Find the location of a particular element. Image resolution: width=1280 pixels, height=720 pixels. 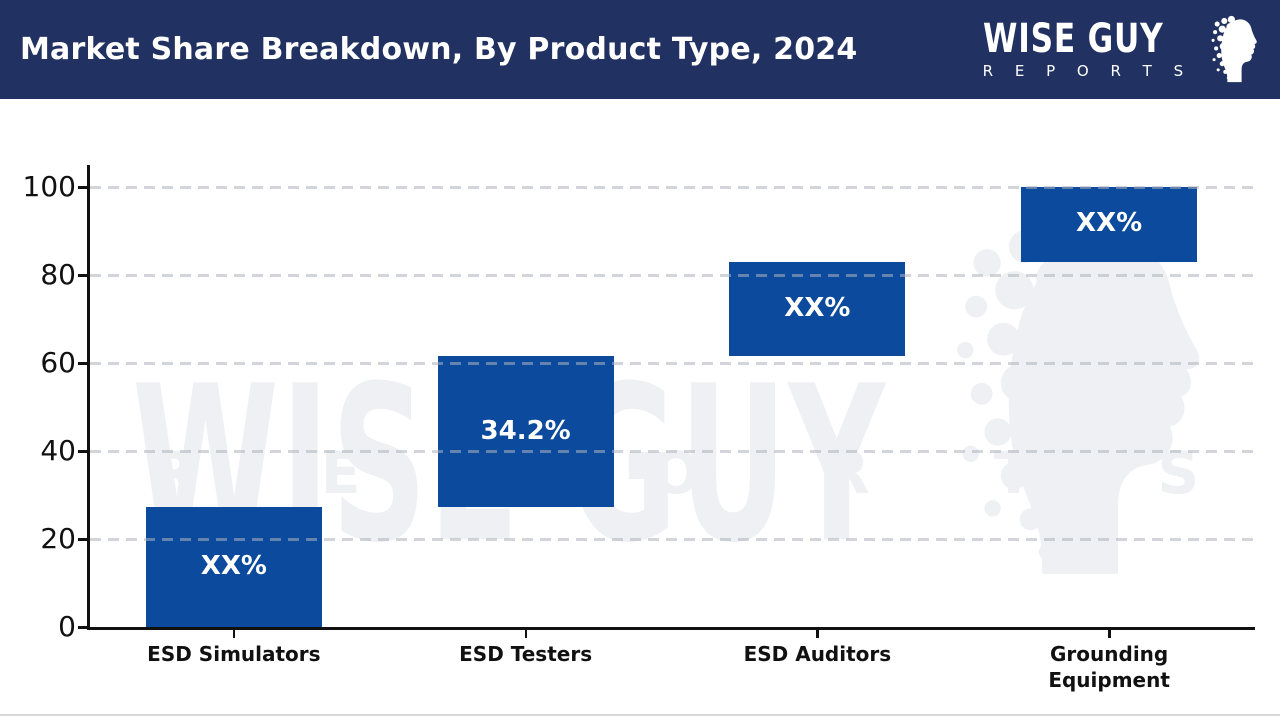

logo-head-icon is located at coordinates (1234, 48).